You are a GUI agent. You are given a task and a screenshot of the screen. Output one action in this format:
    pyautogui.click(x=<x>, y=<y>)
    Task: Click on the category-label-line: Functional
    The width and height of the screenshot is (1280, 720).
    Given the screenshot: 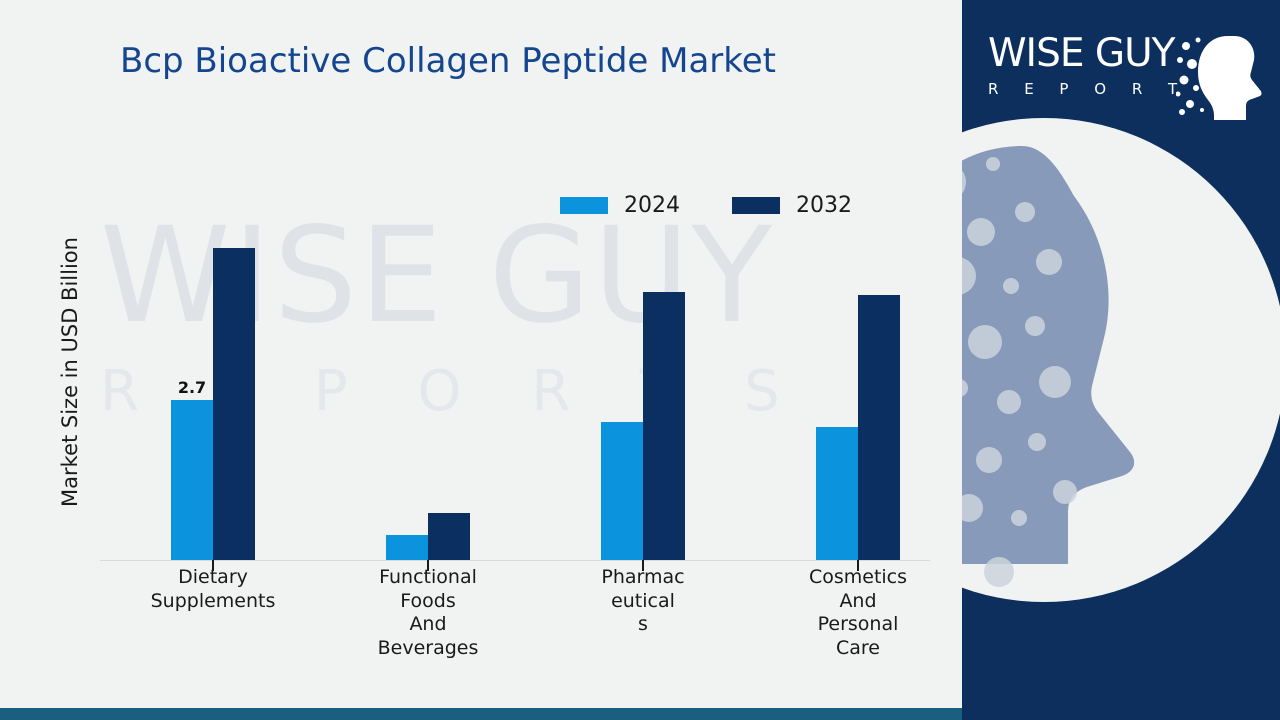 What is the action you would take?
    pyautogui.click(x=428, y=577)
    